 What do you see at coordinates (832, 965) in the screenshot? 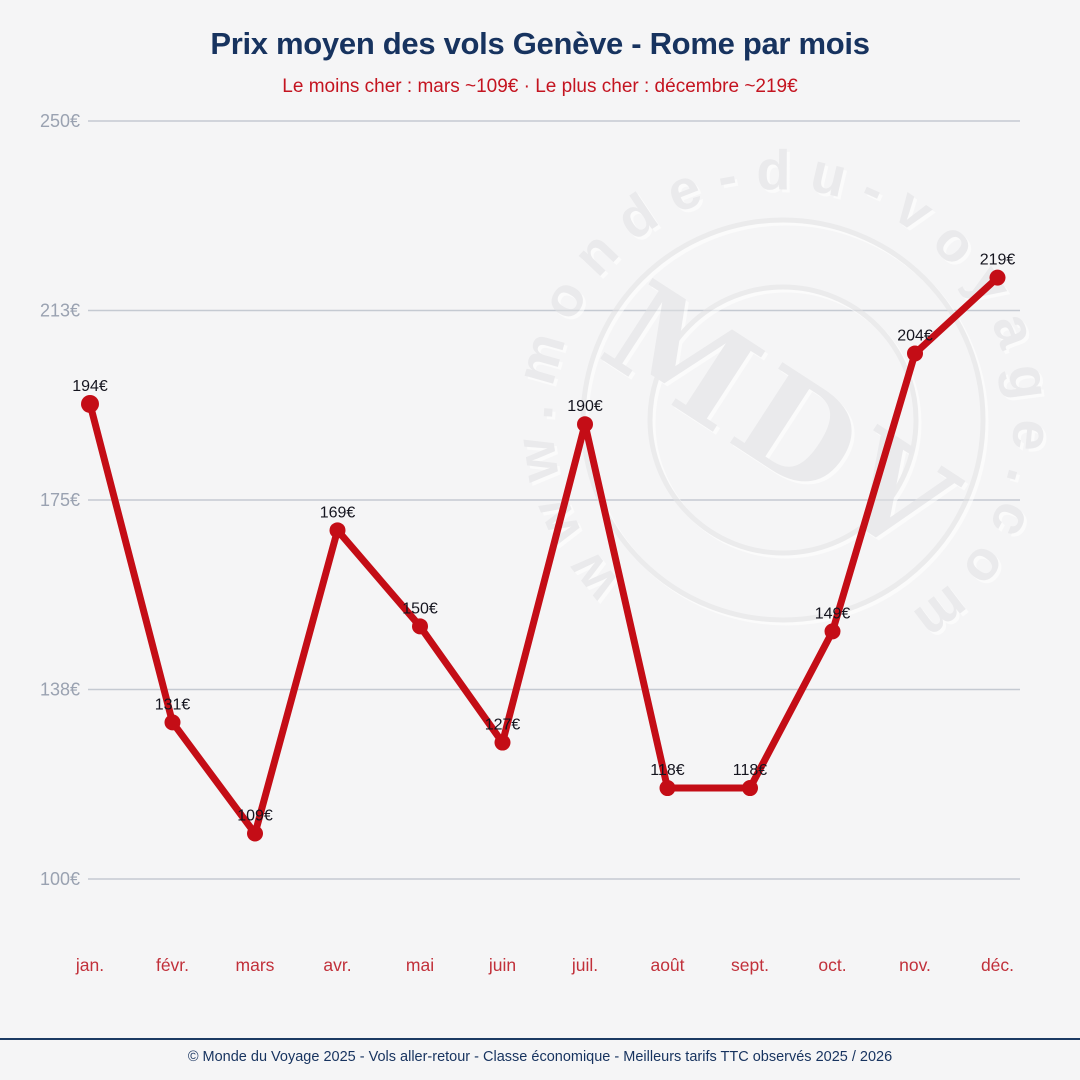
I see `month-label-oct.: oct.` at bounding box center [832, 965].